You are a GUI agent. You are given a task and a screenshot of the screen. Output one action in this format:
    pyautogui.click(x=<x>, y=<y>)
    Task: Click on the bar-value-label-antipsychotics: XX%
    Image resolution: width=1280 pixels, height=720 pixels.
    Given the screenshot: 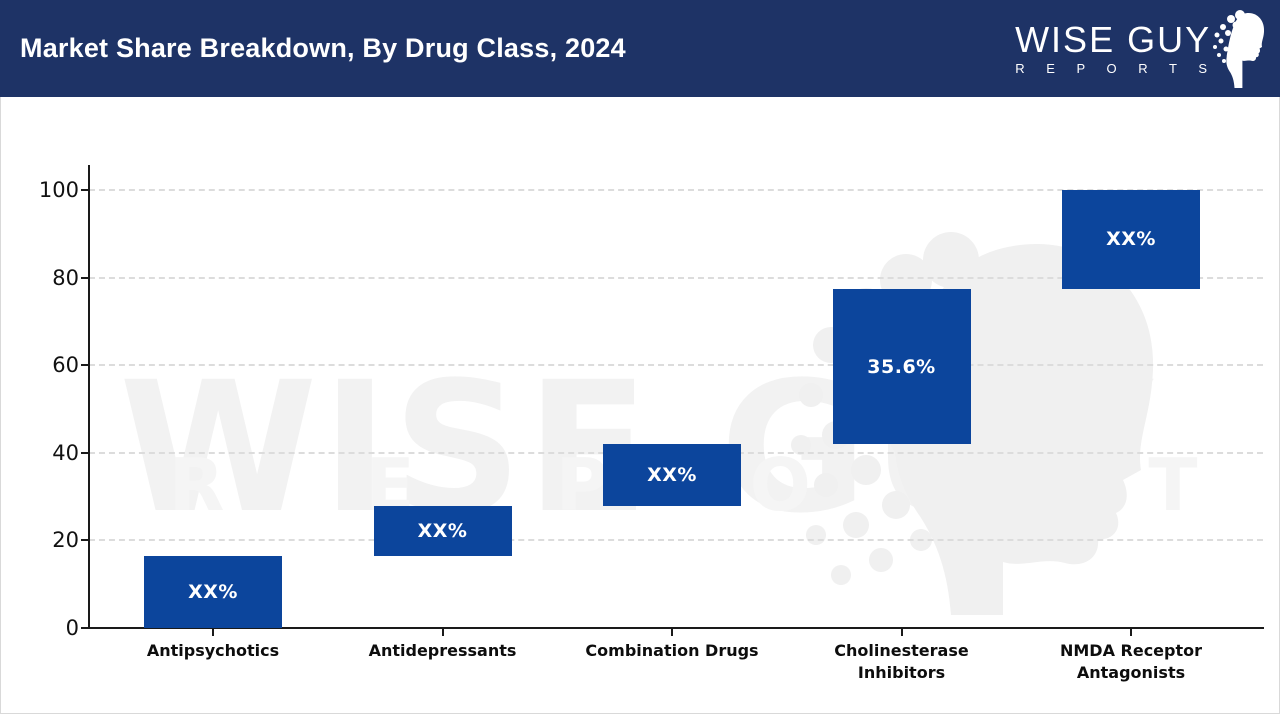 What is the action you would take?
    pyautogui.click(x=213, y=592)
    